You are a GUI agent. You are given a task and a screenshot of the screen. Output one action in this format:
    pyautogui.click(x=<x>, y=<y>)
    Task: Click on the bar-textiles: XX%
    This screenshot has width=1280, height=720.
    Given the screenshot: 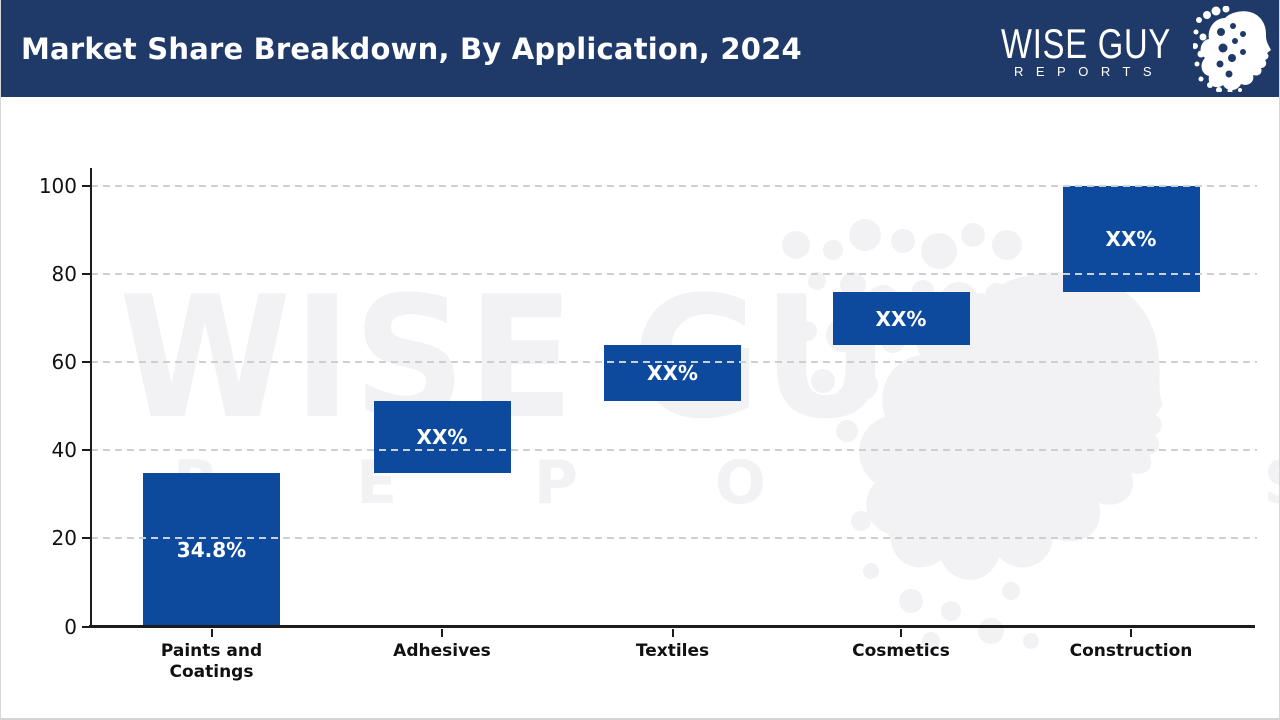 What is the action you would take?
    pyautogui.click(x=672, y=373)
    